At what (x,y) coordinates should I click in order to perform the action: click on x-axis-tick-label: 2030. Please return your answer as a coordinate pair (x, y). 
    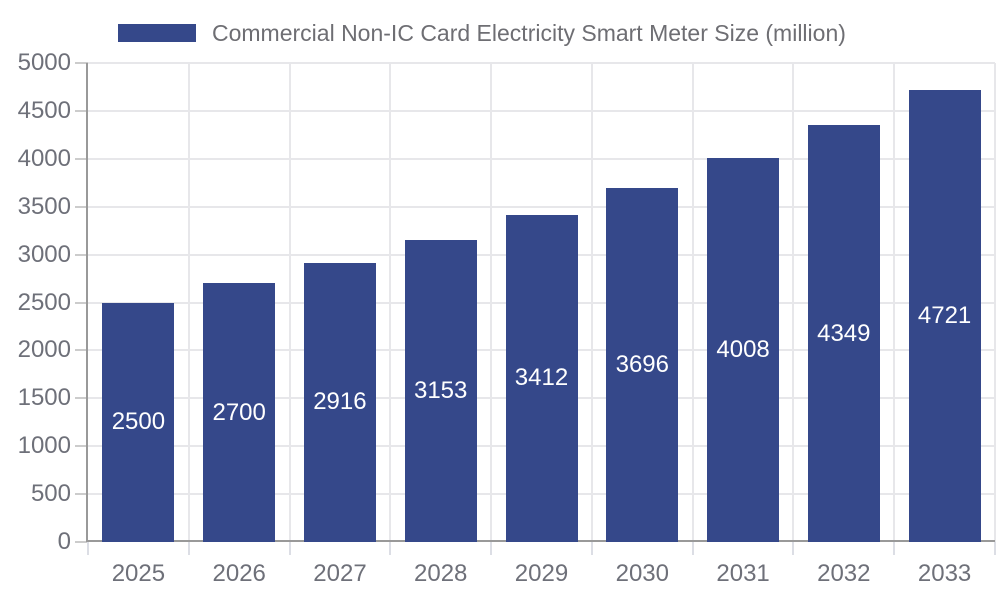
    Looking at the image, I should click on (642, 573).